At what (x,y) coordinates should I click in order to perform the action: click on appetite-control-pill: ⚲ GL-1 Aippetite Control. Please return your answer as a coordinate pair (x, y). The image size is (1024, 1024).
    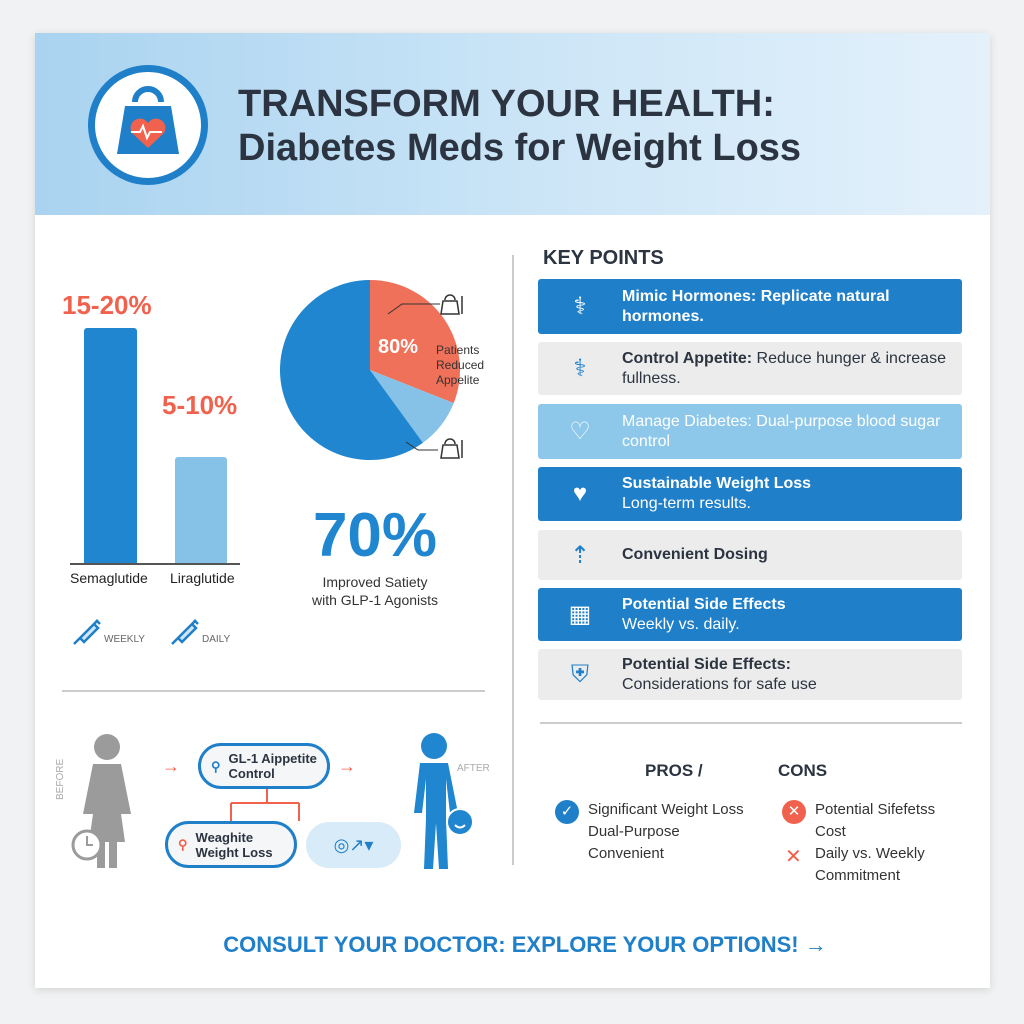
    Looking at the image, I should click on (264, 766).